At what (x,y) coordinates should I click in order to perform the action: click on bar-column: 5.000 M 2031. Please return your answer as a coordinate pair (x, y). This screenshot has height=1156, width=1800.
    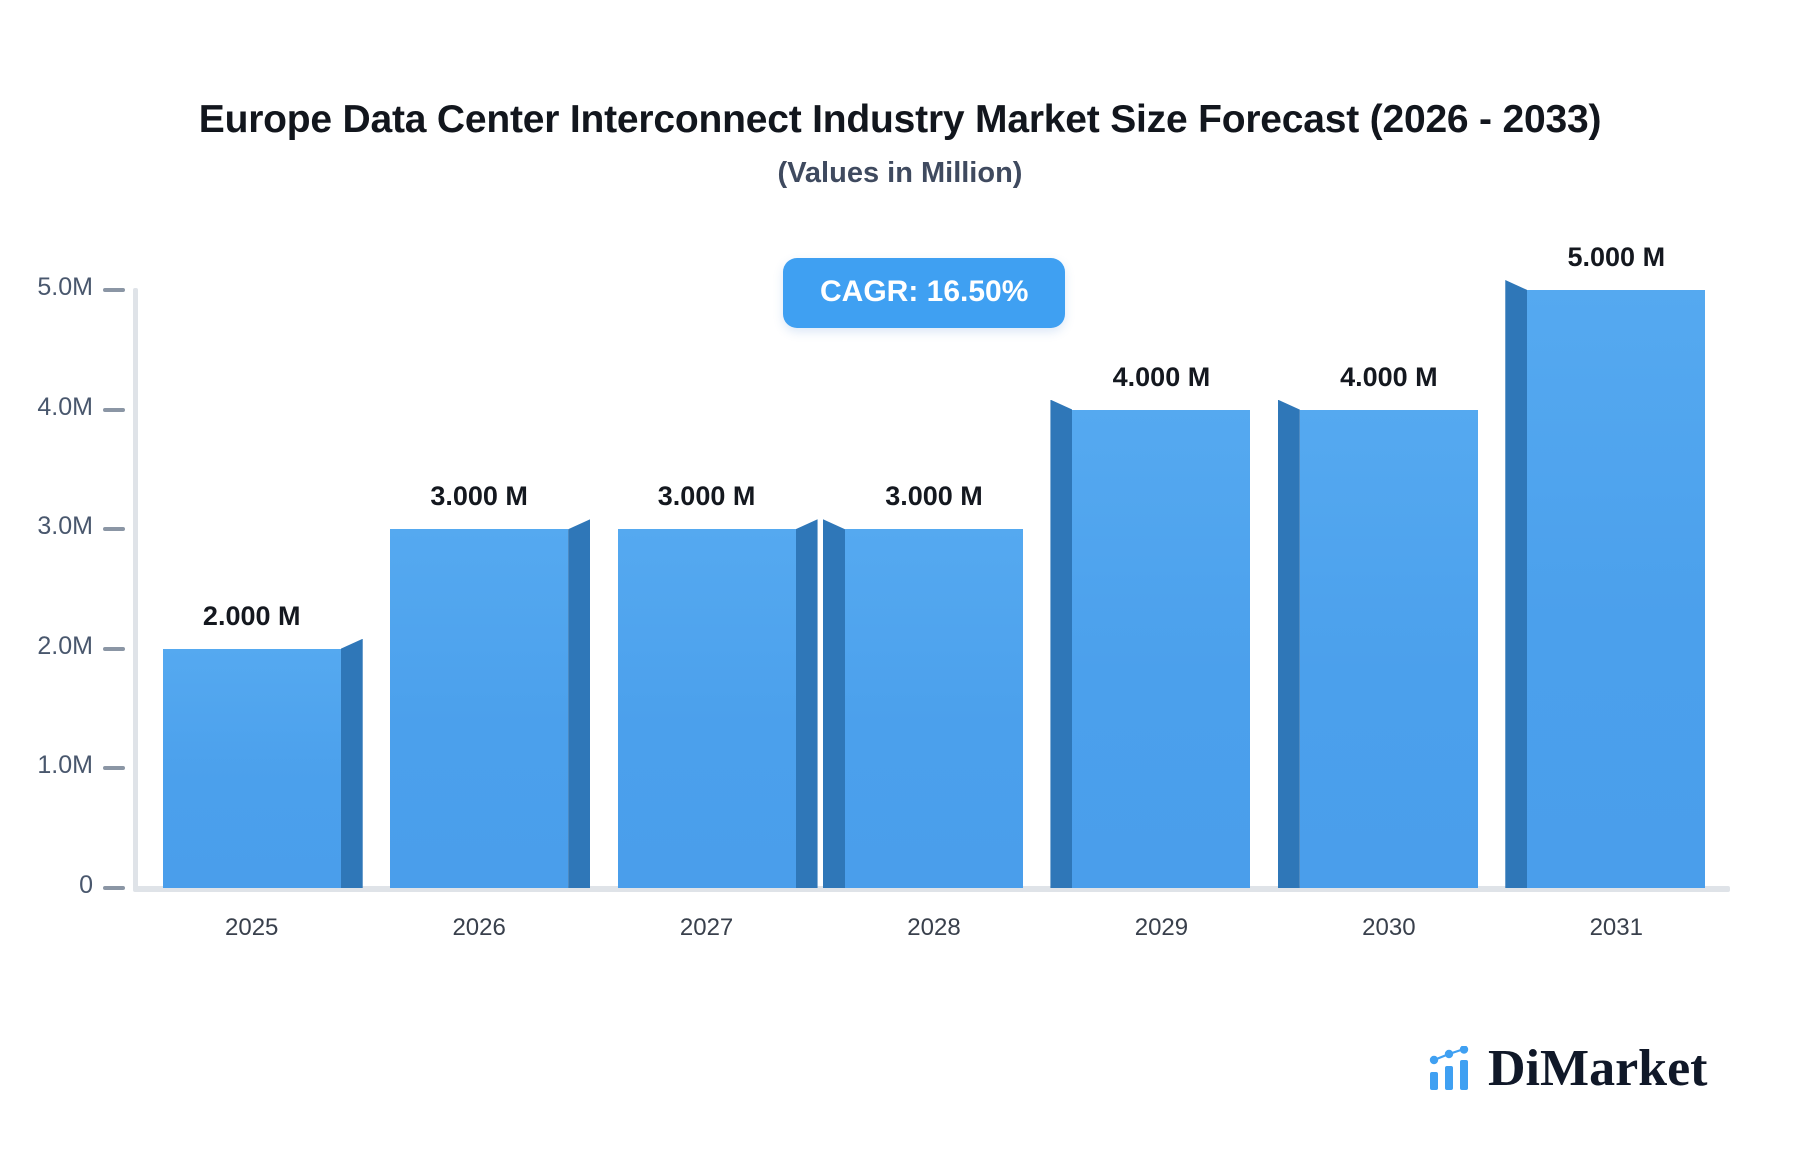
    Looking at the image, I should click on (1605, 591).